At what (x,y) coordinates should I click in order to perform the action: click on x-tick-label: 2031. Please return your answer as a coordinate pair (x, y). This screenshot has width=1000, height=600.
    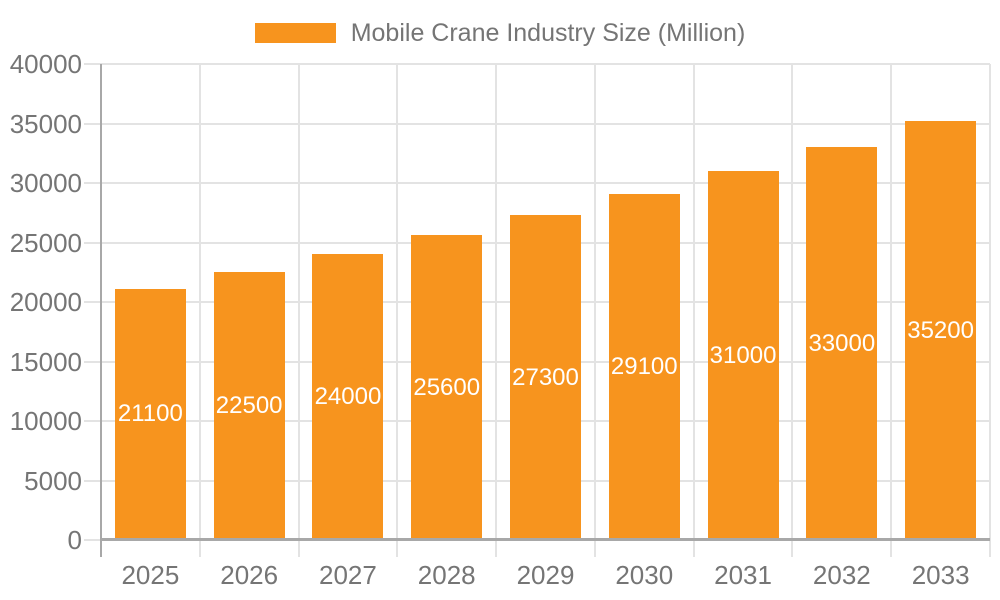
    Looking at the image, I should click on (743, 575).